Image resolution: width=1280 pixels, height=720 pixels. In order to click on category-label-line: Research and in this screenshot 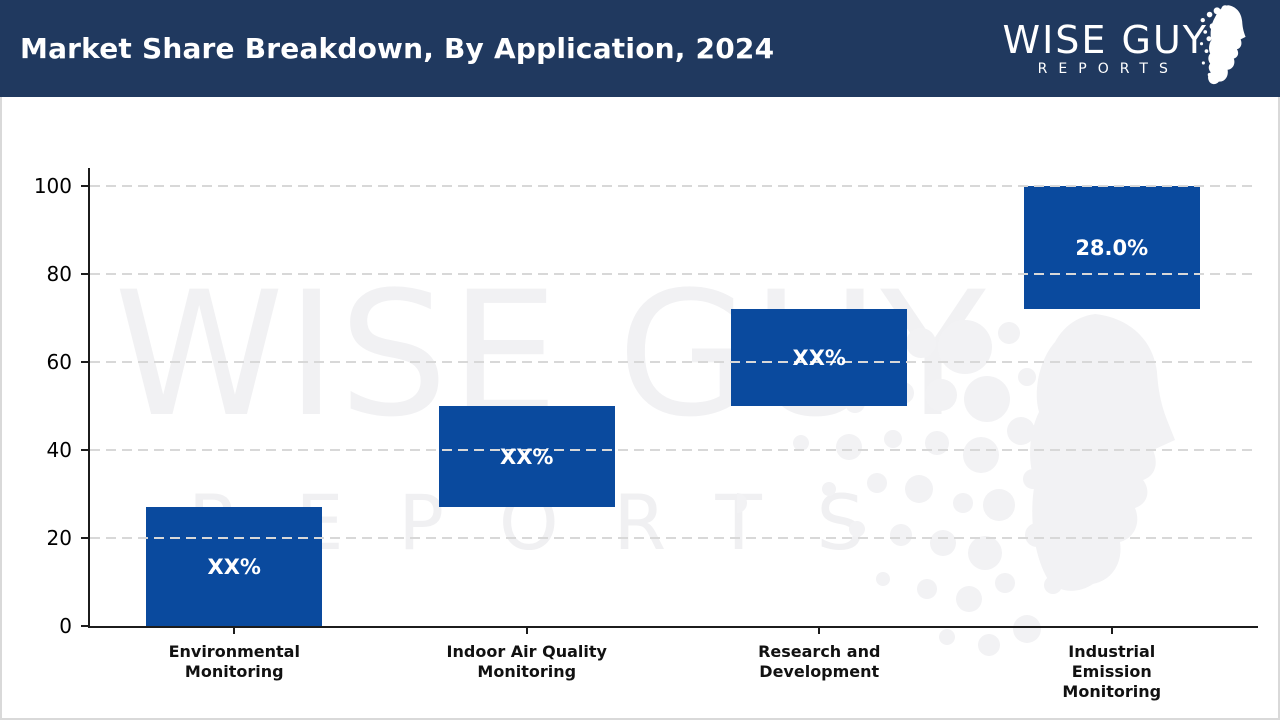, I will do `click(819, 651)`.